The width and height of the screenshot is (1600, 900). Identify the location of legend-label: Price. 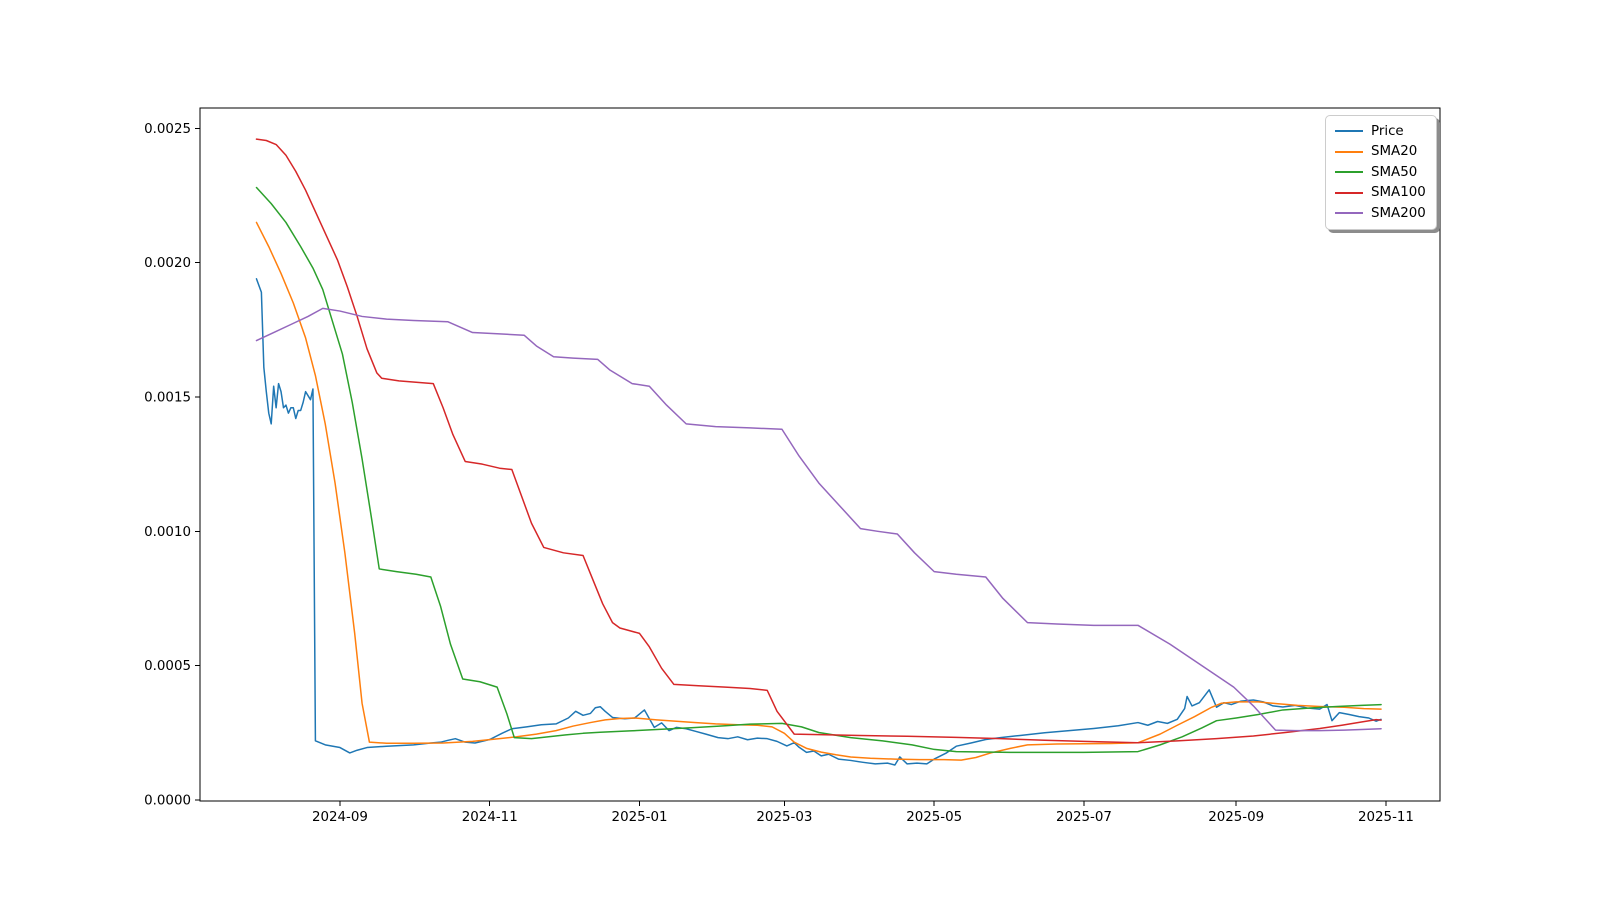
(1387, 131).